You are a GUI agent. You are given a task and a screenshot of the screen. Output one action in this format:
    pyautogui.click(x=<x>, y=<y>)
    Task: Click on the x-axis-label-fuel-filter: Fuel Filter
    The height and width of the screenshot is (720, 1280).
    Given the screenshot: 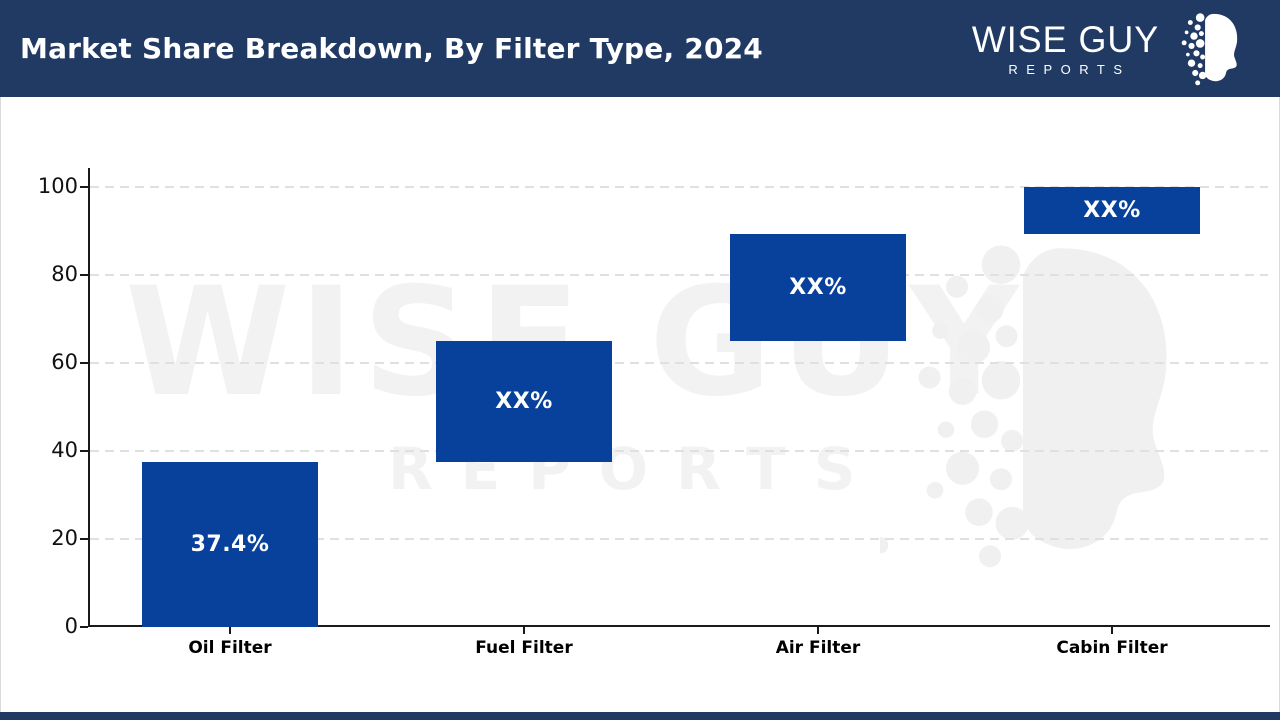 What is the action you would take?
    pyautogui.click(x=524, y=648)
    